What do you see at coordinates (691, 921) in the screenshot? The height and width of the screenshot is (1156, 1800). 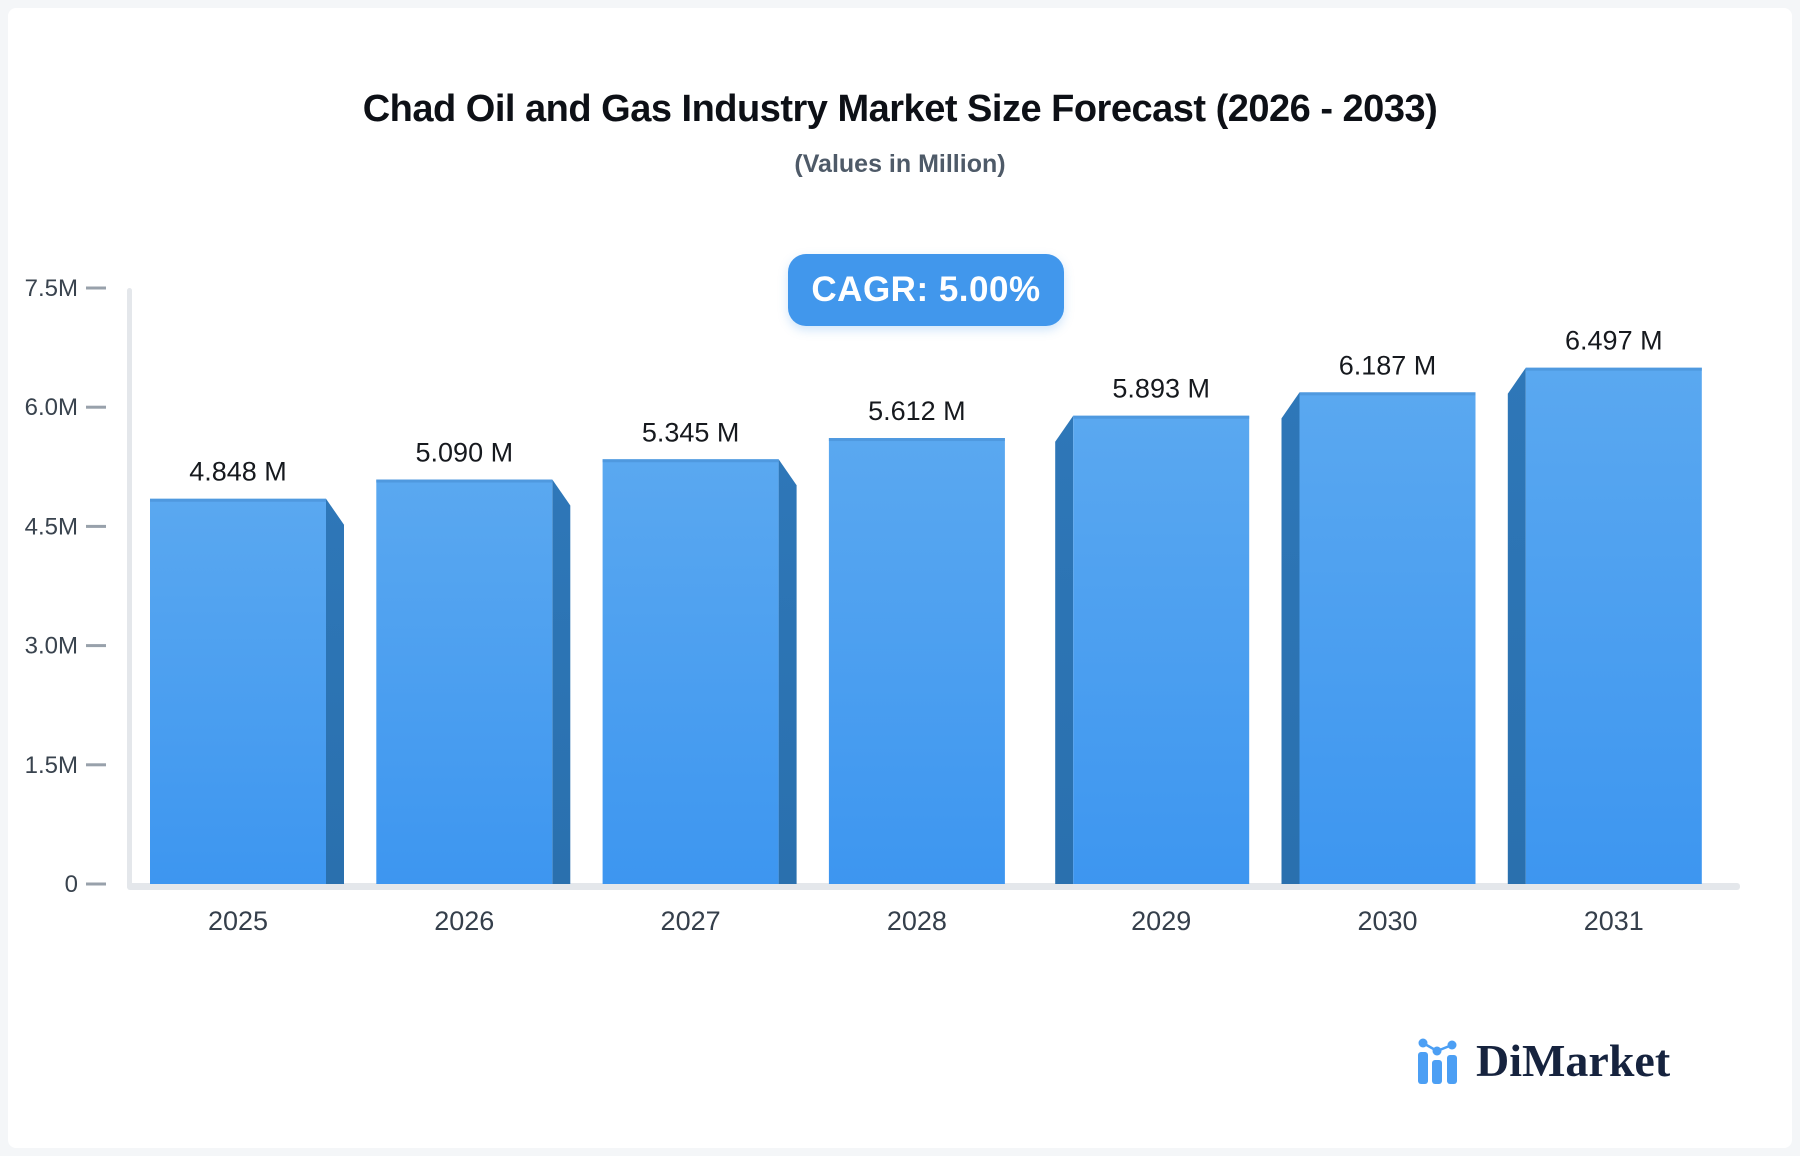 I see `x-axis-label: 2027` at bounding box center [691, 921].